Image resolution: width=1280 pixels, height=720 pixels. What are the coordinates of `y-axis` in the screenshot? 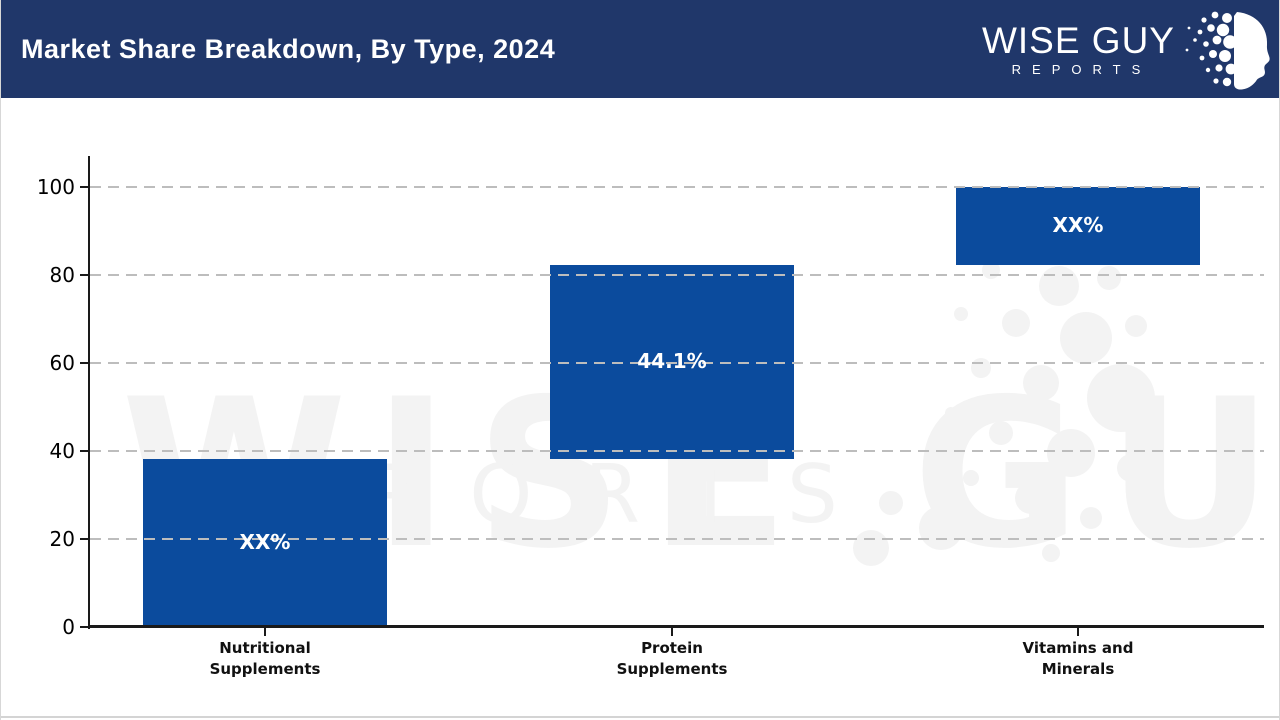 It's located at (89, 392).